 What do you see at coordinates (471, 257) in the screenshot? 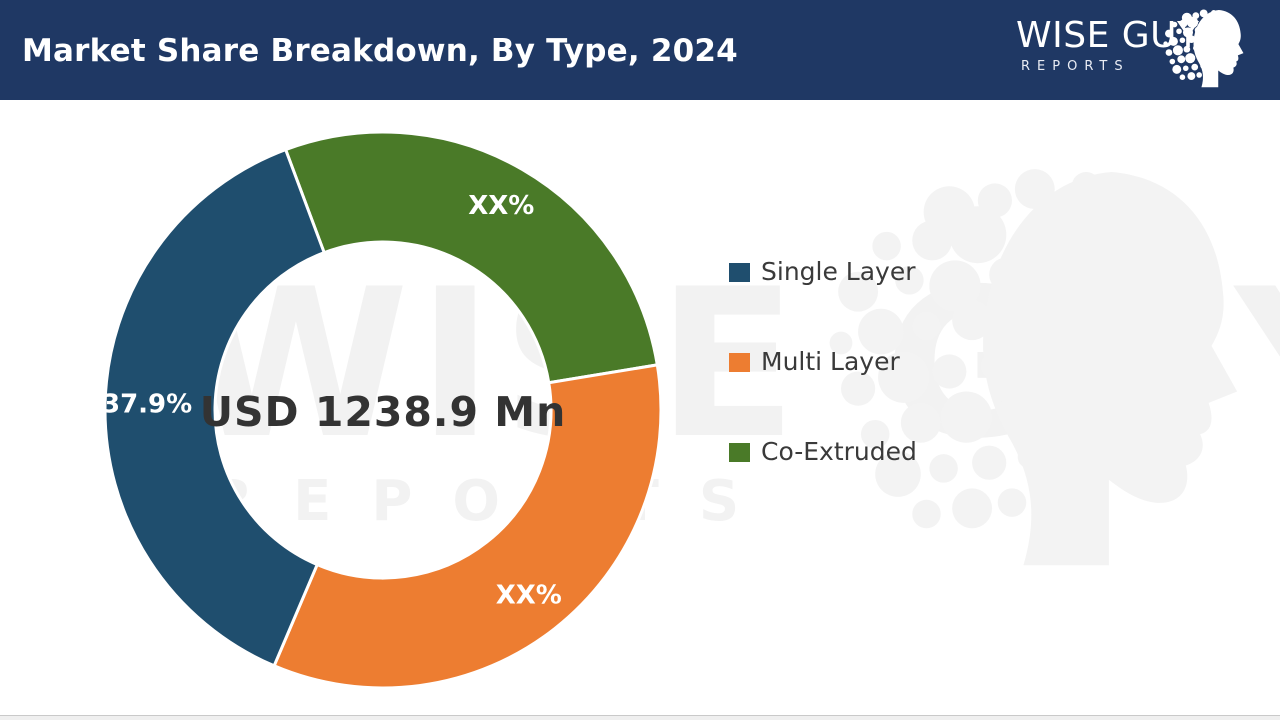
I see `slice-co-extruded` at bounding box center [471, 257].